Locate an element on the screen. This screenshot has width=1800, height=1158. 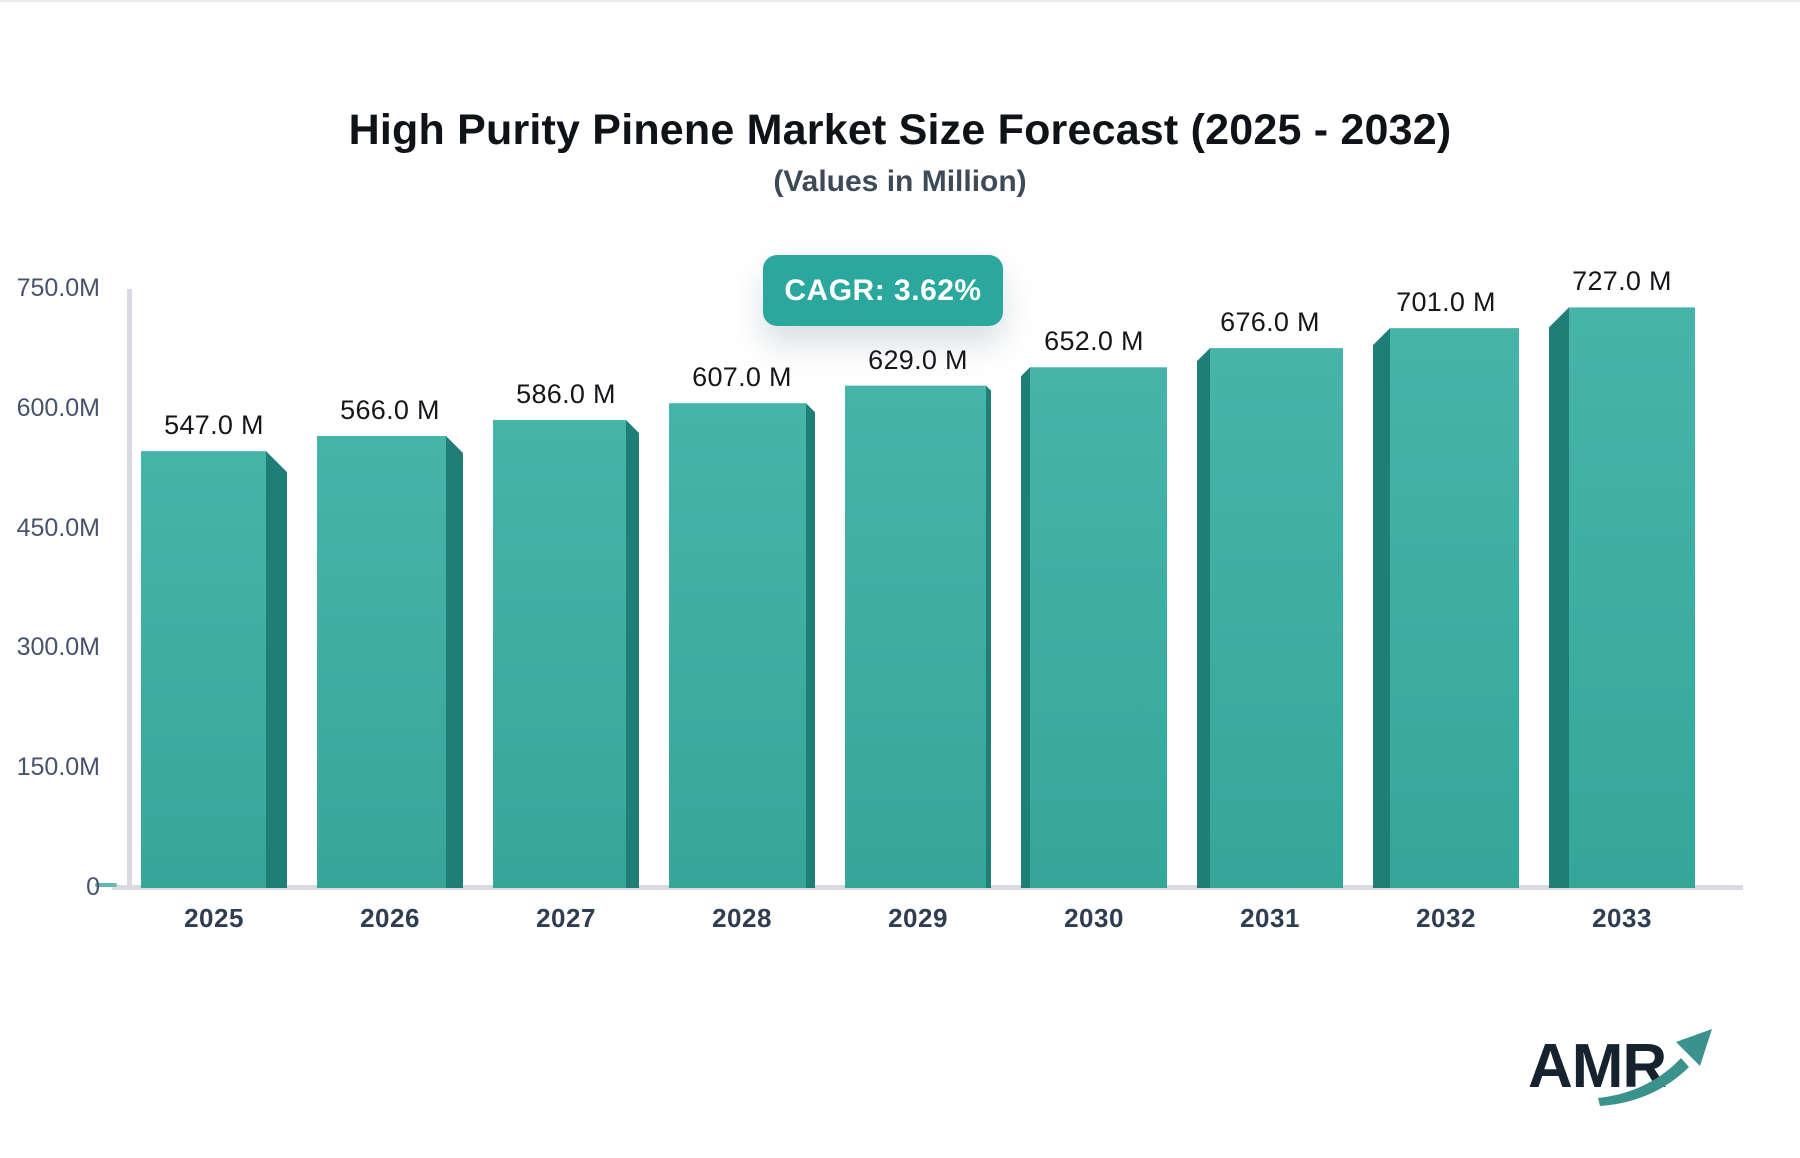
bar-value-label: 607.0 M is located at coordinates (742, 377).